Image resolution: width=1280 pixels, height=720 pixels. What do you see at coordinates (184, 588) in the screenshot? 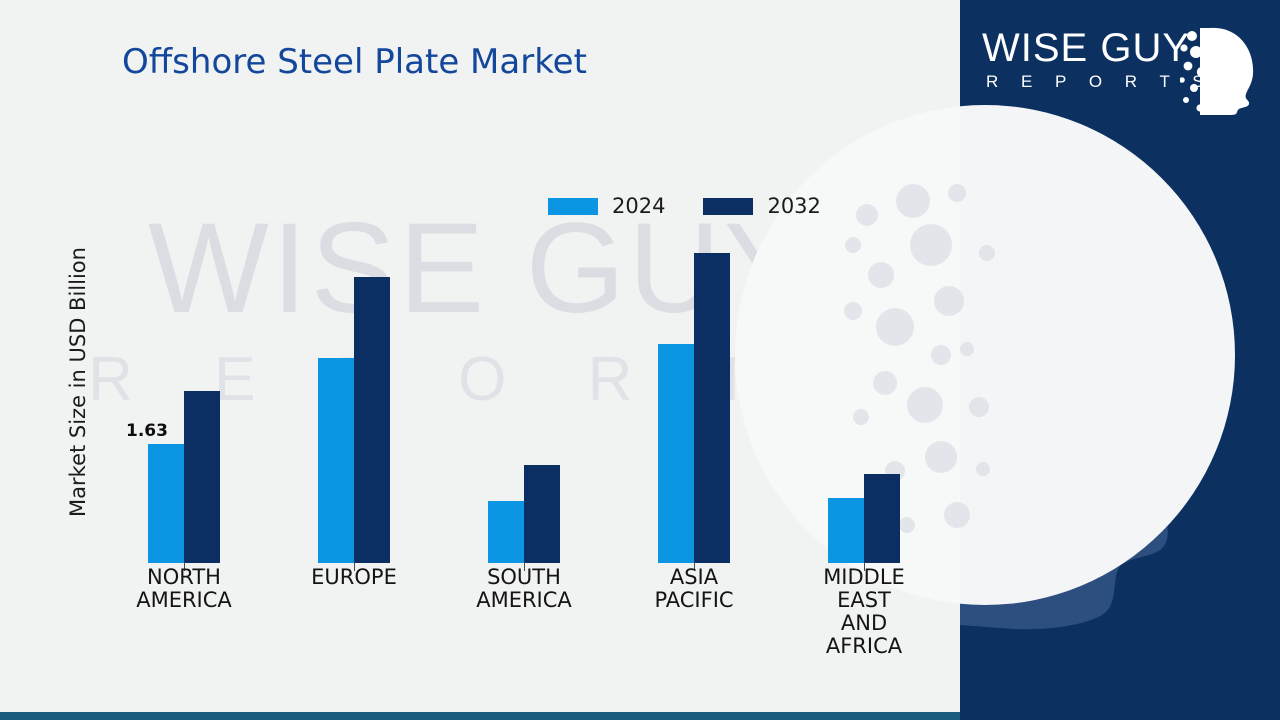
I see `x-axis-label: NORTH AMERICA` at bounding box center [184, 588].